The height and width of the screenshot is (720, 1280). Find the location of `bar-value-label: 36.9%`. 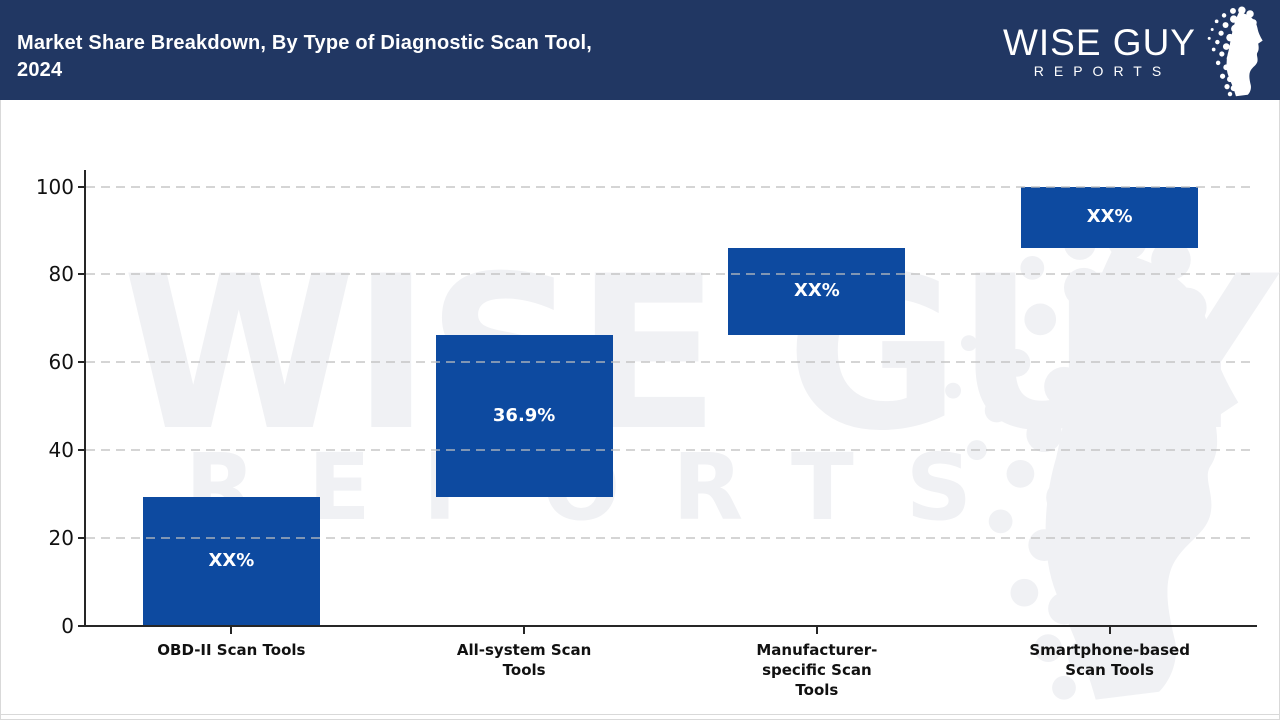

bar-value-label: 36.9% is located at coordinates (524, 415).